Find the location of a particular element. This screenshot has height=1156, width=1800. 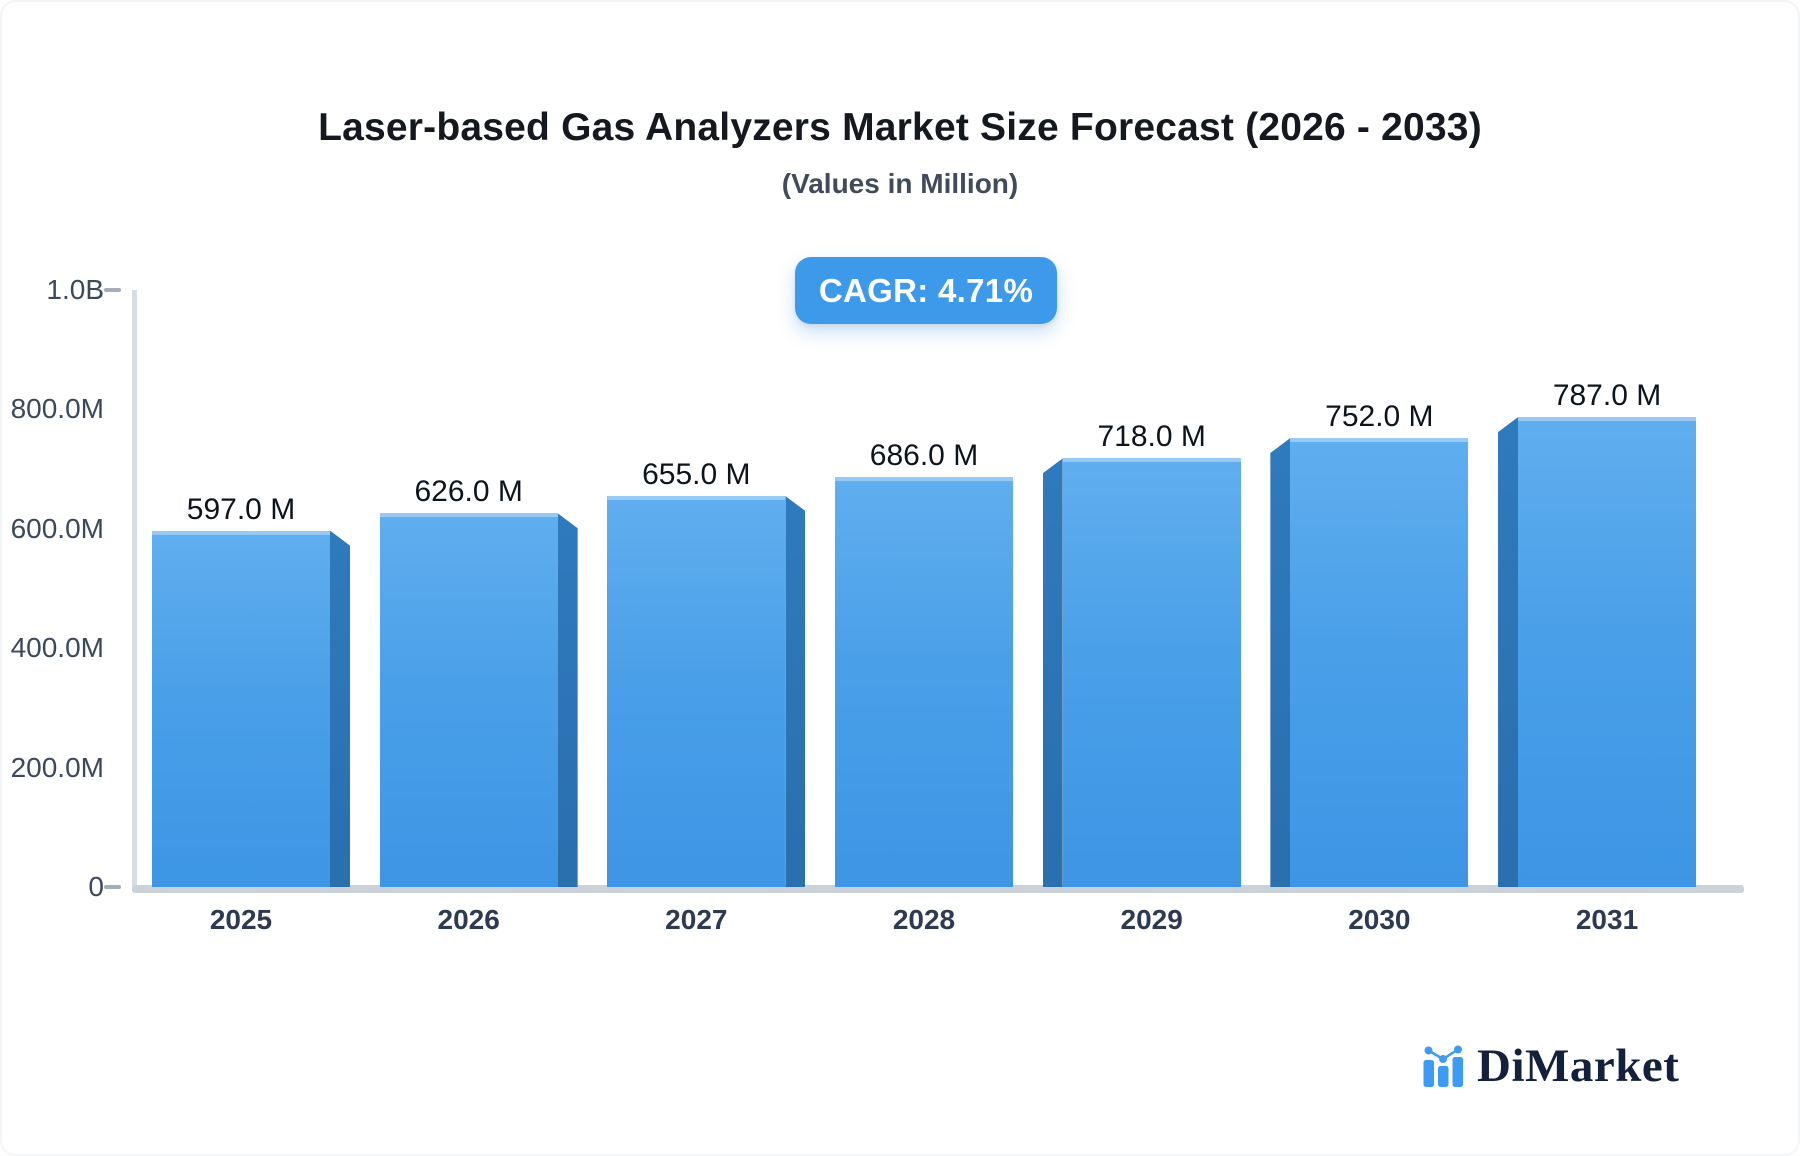

y-axis-label: 800.0M is located at coordinates (57, 409).